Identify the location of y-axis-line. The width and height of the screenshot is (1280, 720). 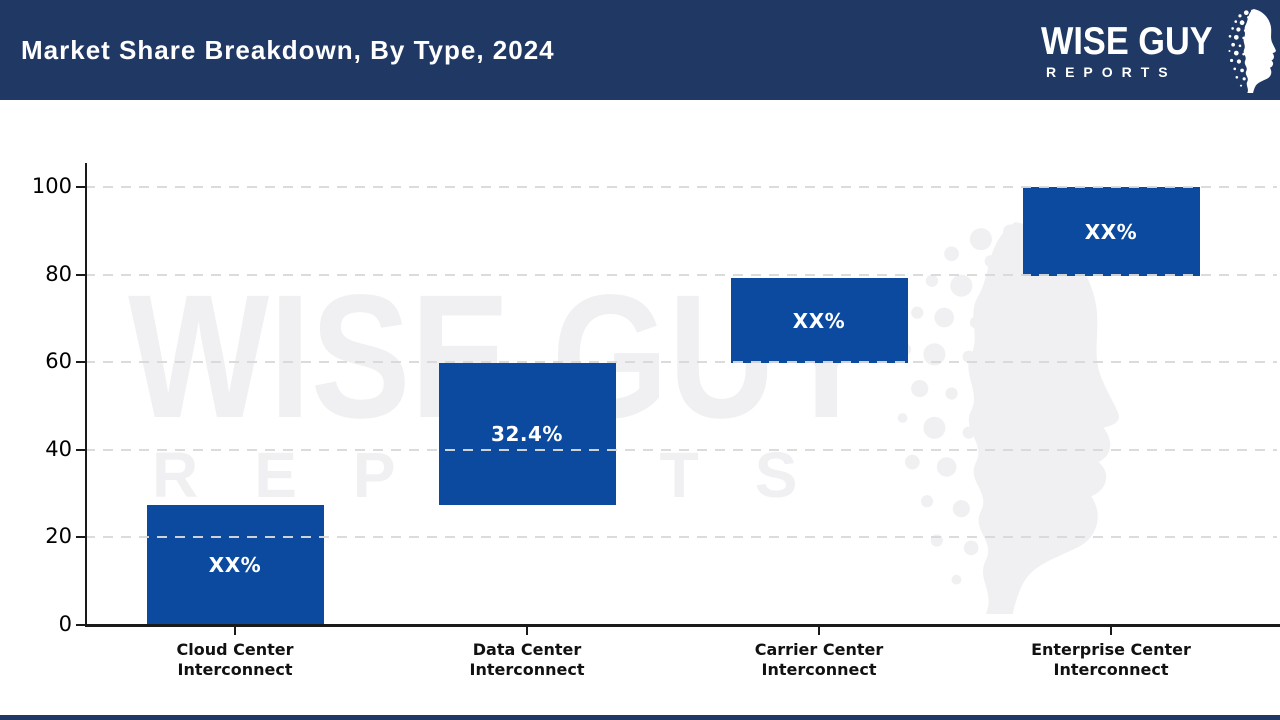
(86, 394).